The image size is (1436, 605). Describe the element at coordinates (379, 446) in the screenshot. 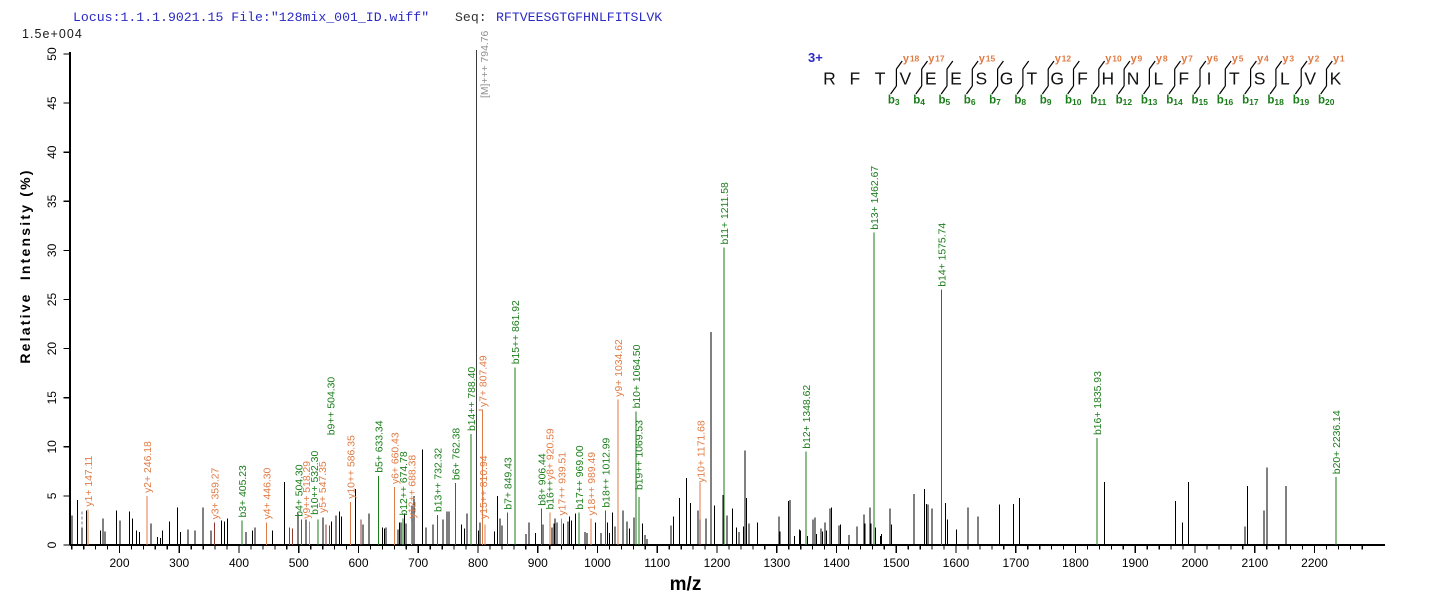

I see `svg-text: b5+ 633.34` at that location.